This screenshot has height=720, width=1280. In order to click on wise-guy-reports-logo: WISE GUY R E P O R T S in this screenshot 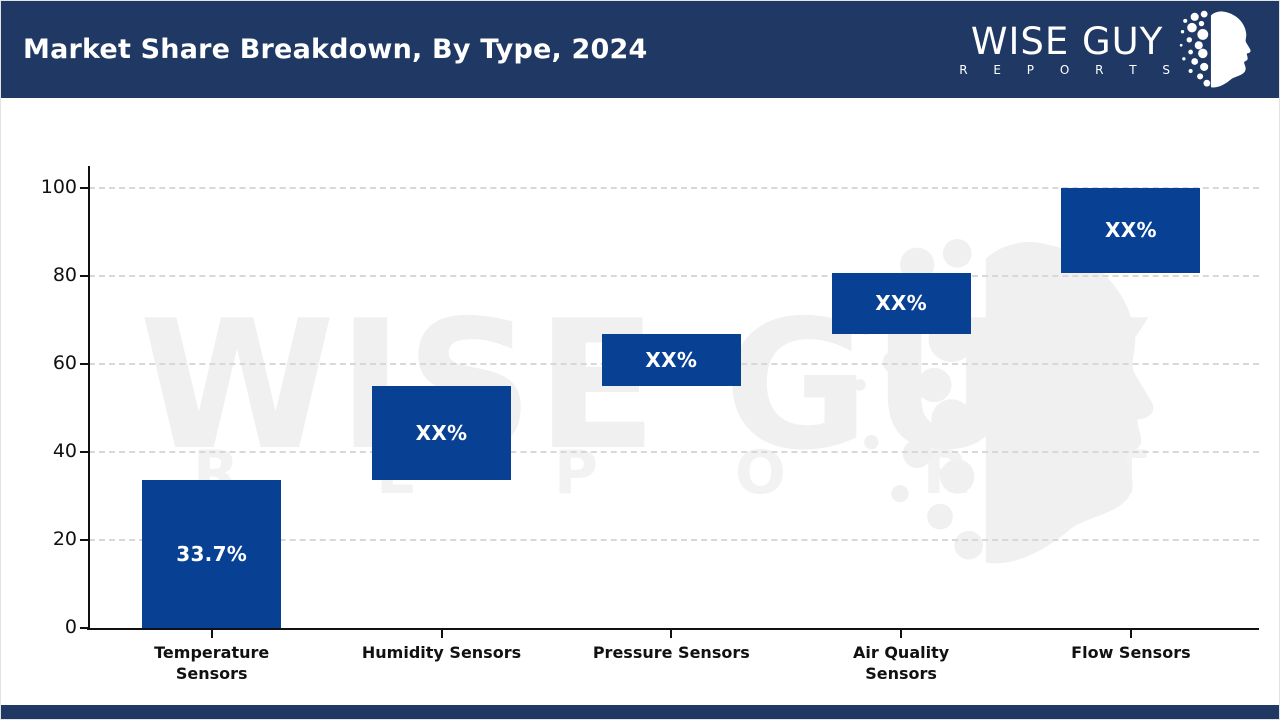, I will do `click(1108, 50)`.